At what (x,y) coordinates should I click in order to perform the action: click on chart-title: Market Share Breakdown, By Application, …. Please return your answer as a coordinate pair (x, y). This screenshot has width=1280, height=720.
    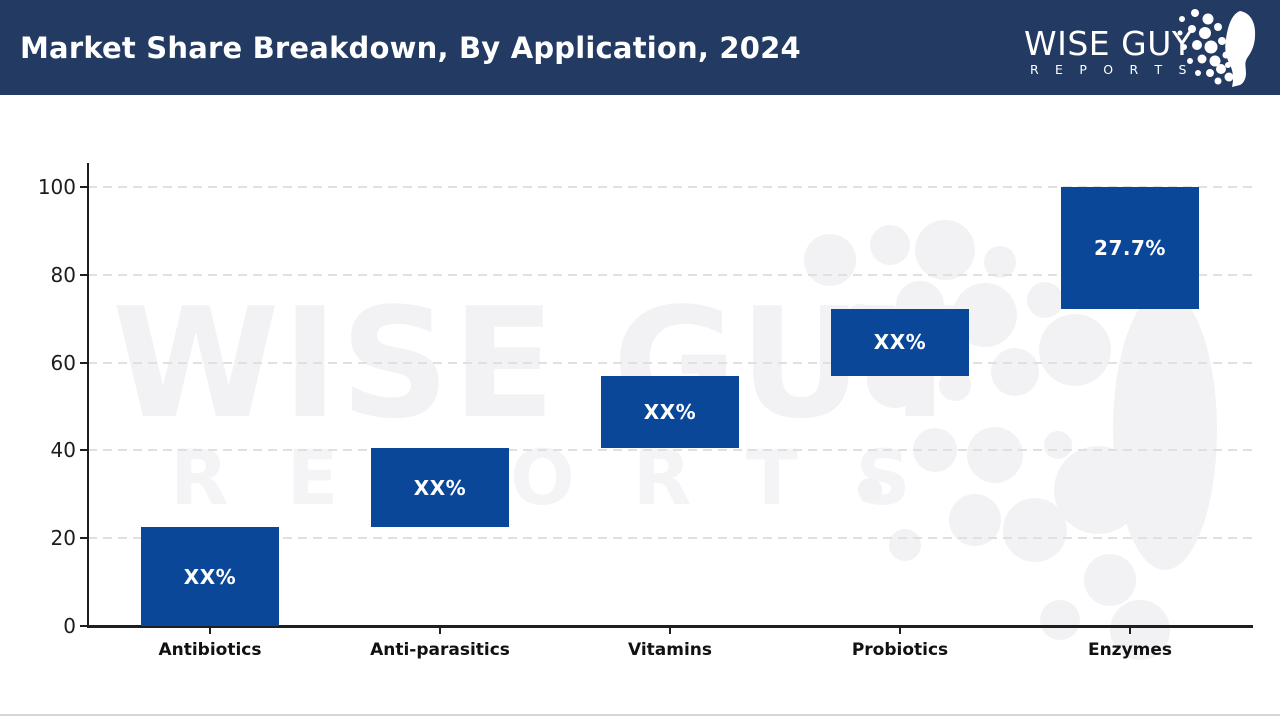
    Looking at the image, I should click on (410, 47).